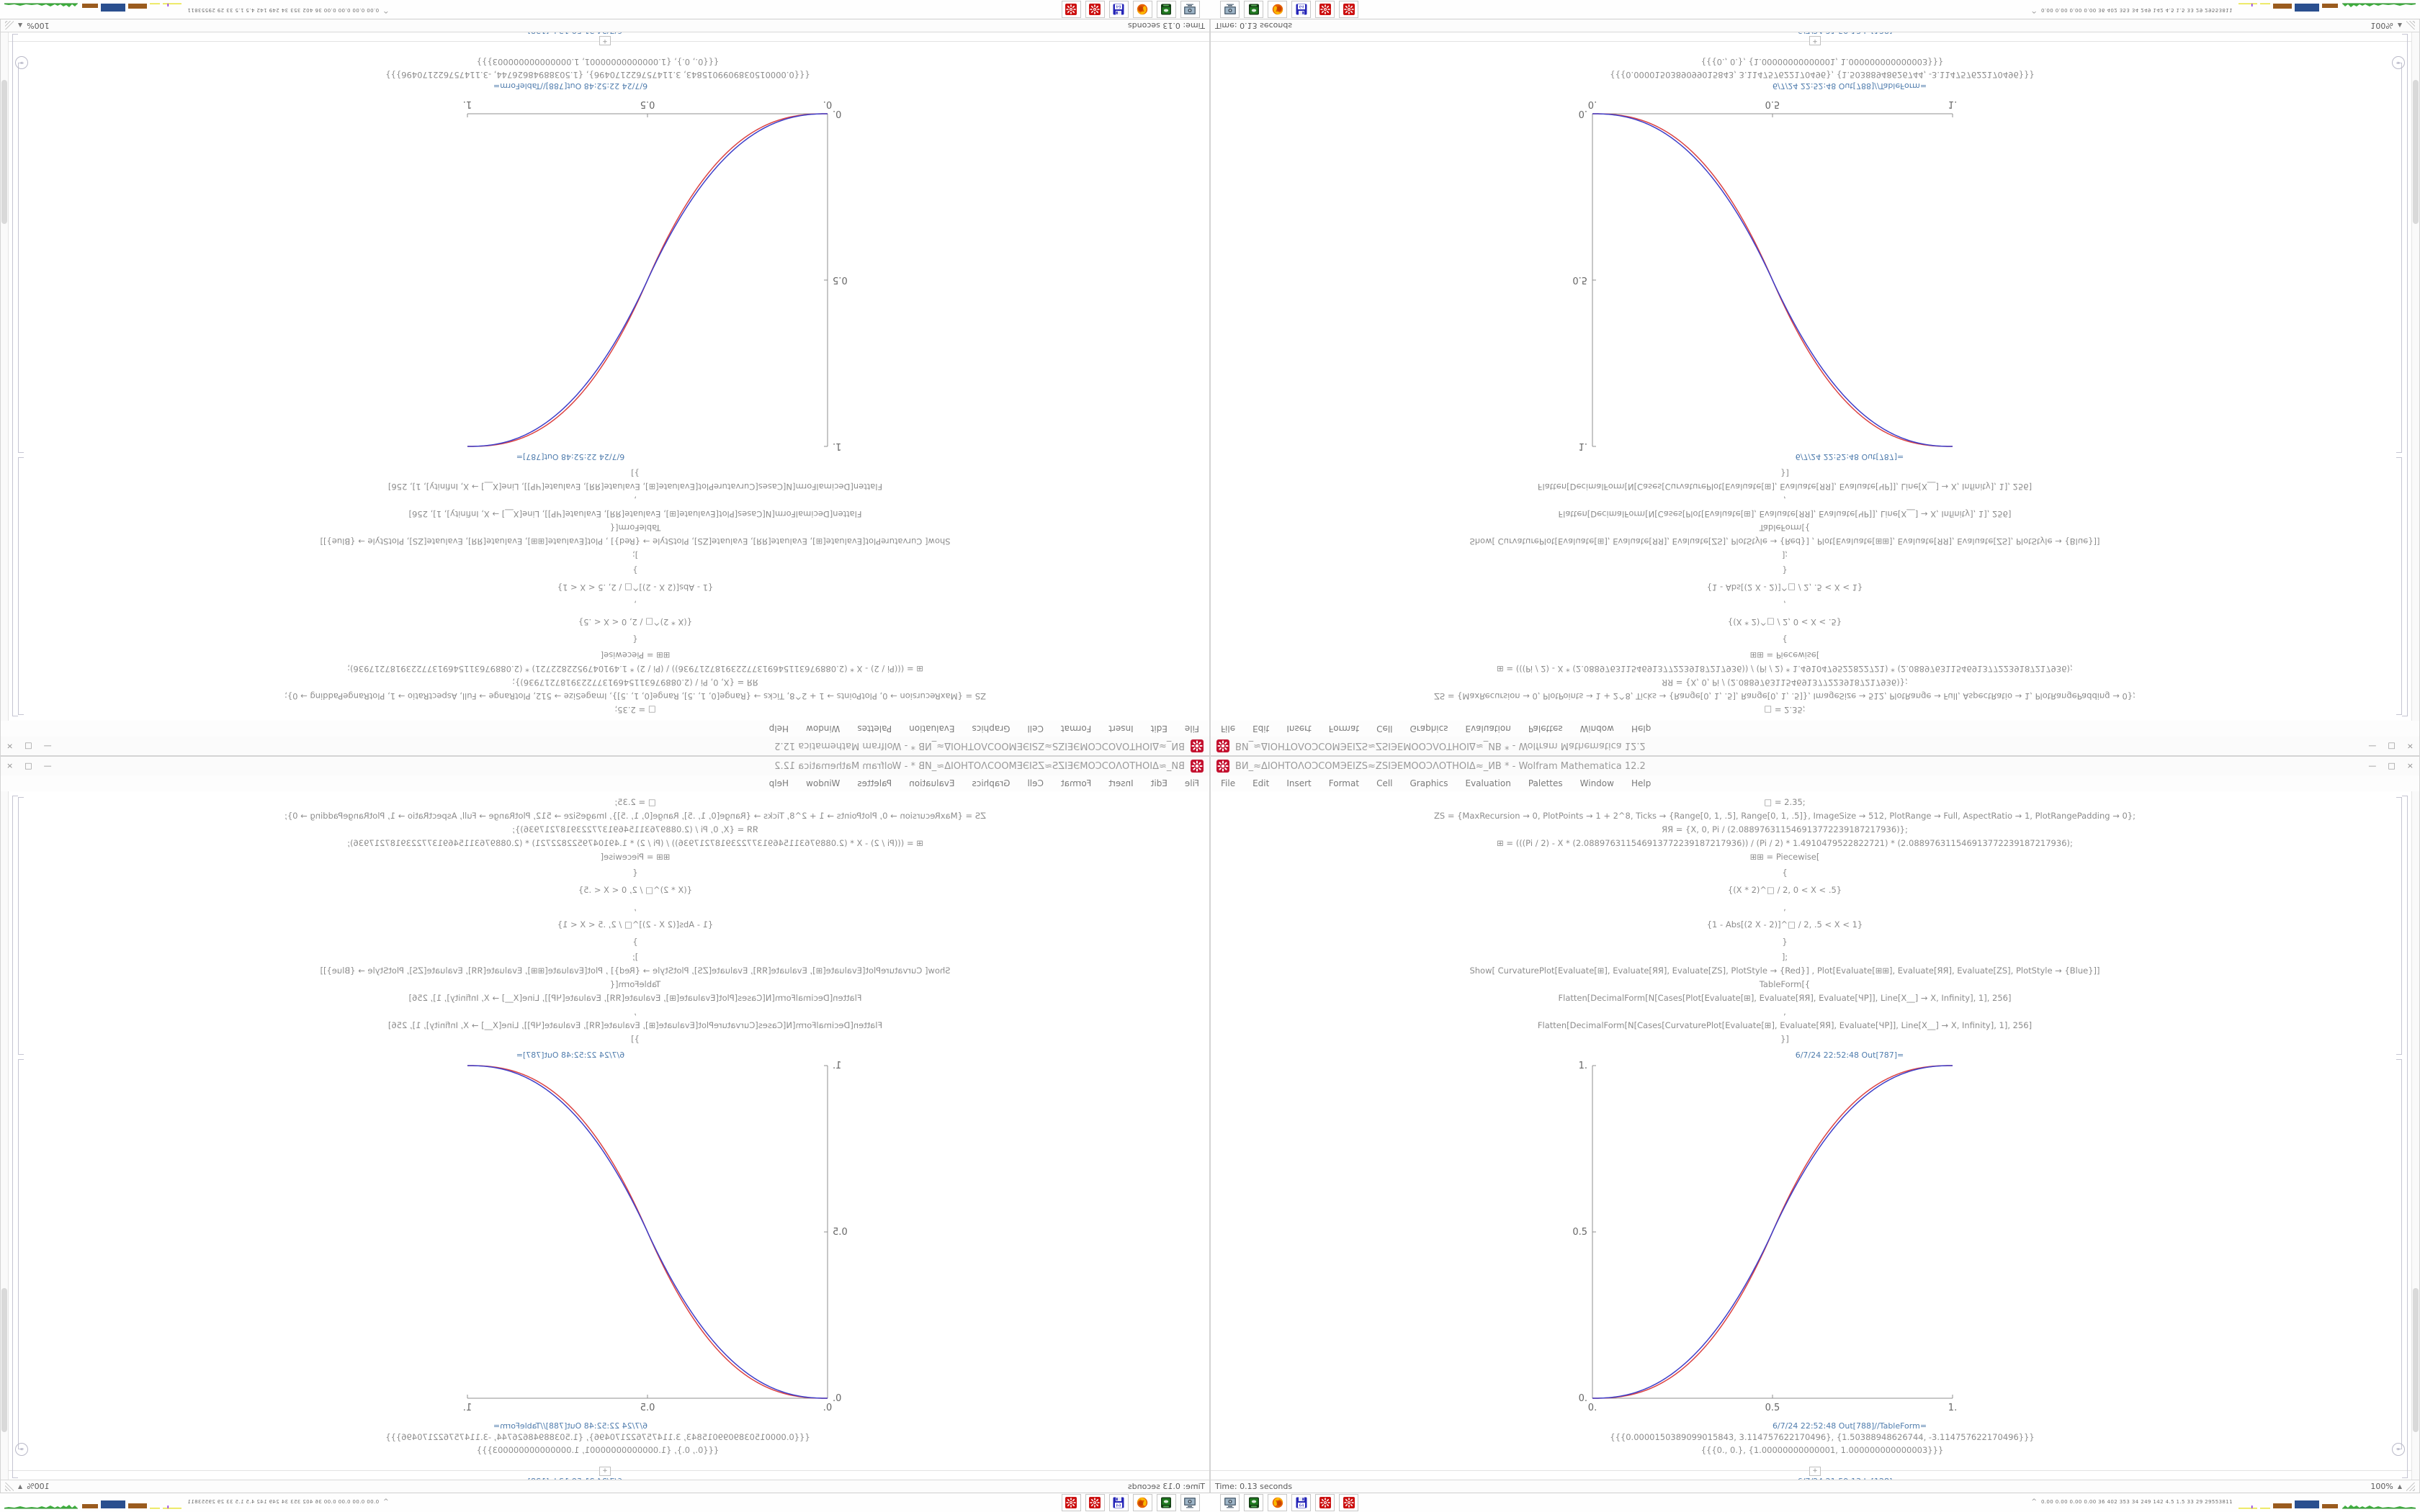 The height and width of the screenshot is (1512, 2420). What do you see at coordinates (1230, 1502) in the screenshot?
I see `screenshot-tool-icon` at bounding box center [1230, 1502].